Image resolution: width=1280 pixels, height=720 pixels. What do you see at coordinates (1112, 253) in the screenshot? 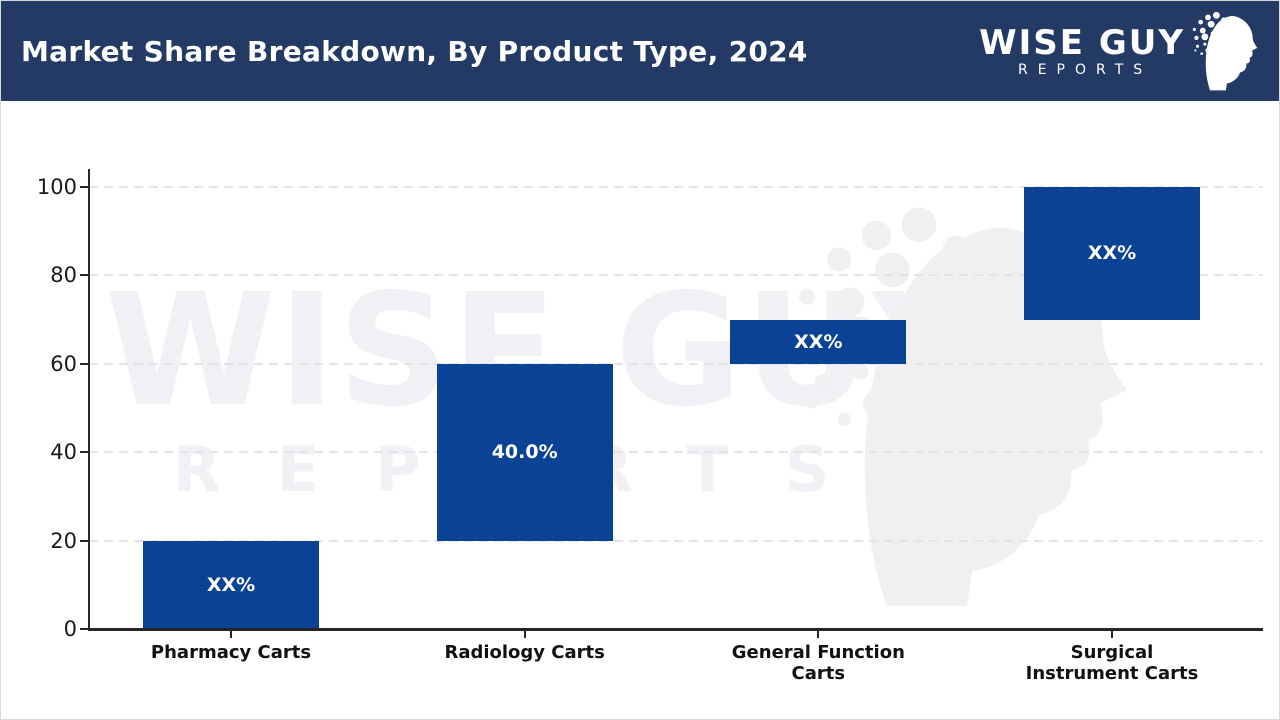
I see `bar-label-surgical-instrument-carts: XX%` at bounding box center [1112, 253].